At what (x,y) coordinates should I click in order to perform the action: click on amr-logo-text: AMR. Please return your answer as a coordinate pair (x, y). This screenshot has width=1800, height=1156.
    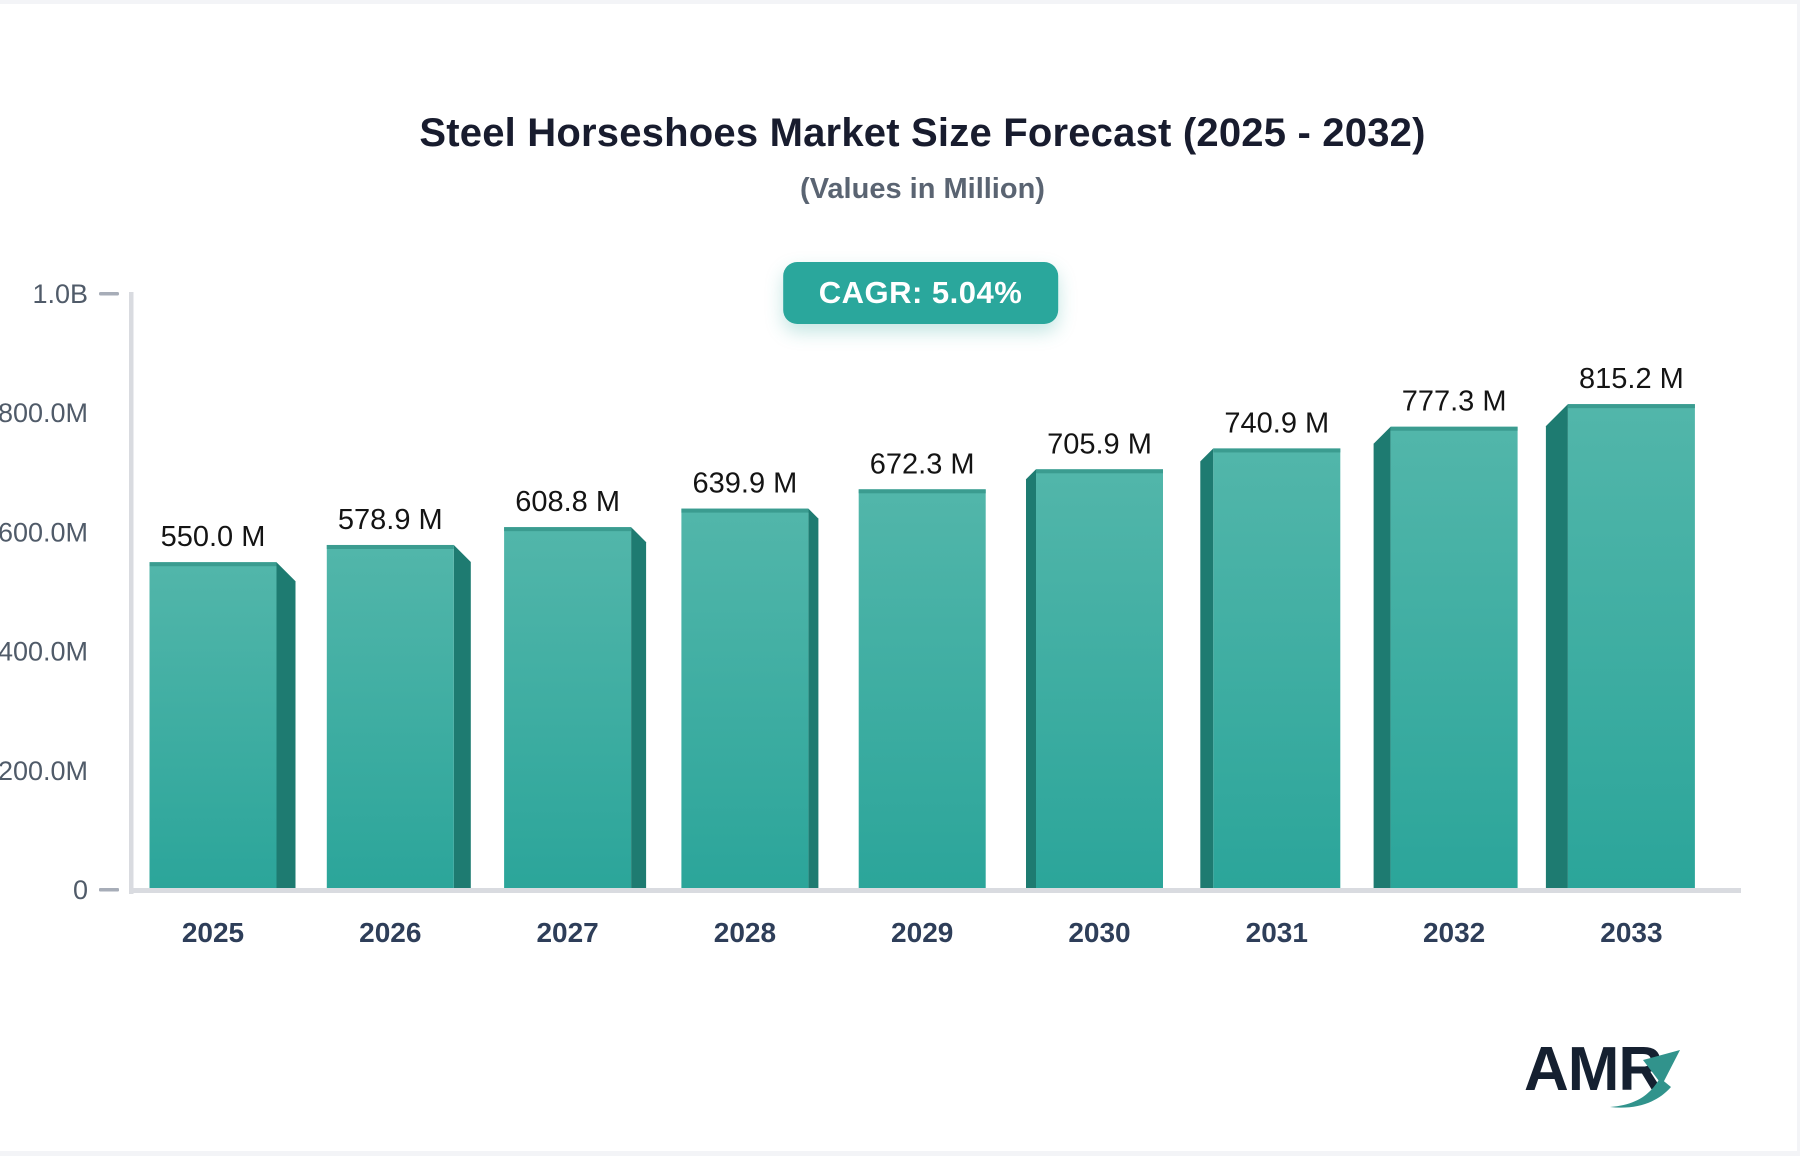
    Looking at the image, I should click on (1593, 1069).